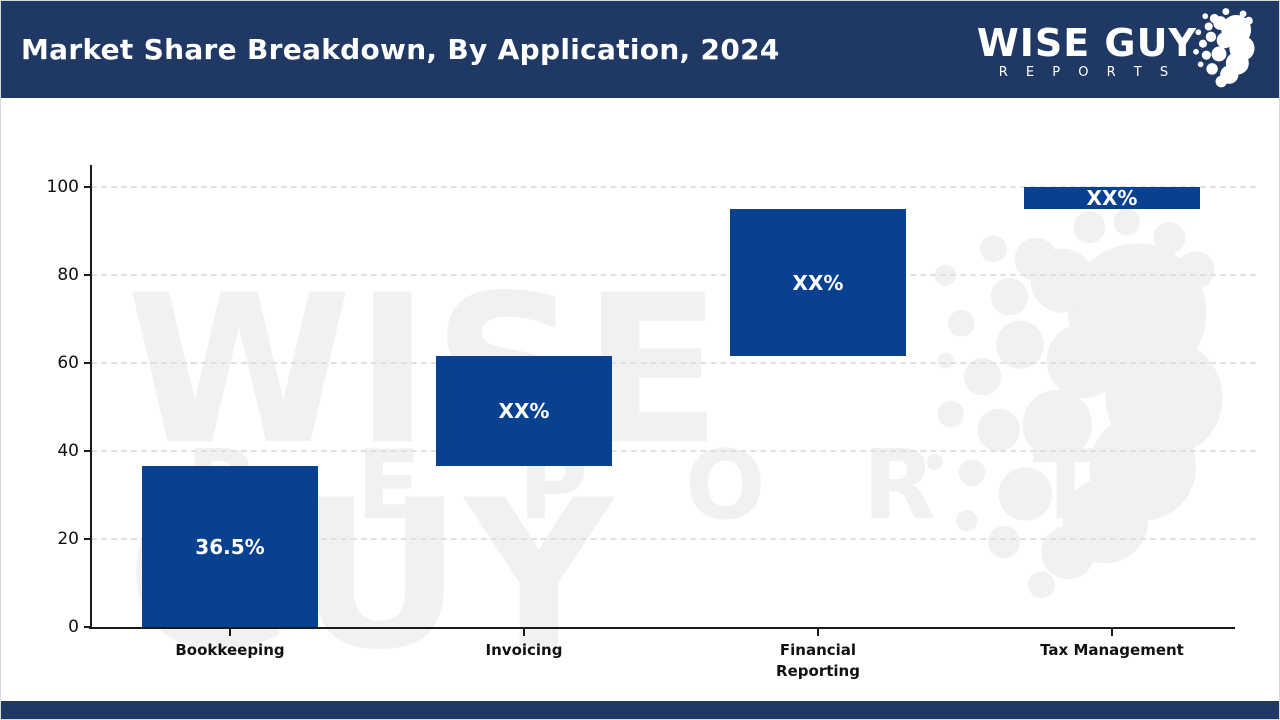 Image resolution: width=1280 pixels, height=720 pixels. What do you see at coordinates (524, 650) in the screenshot?
I see `x-category-label-invoicing: Invoicing` at bounding box center [524, 650].